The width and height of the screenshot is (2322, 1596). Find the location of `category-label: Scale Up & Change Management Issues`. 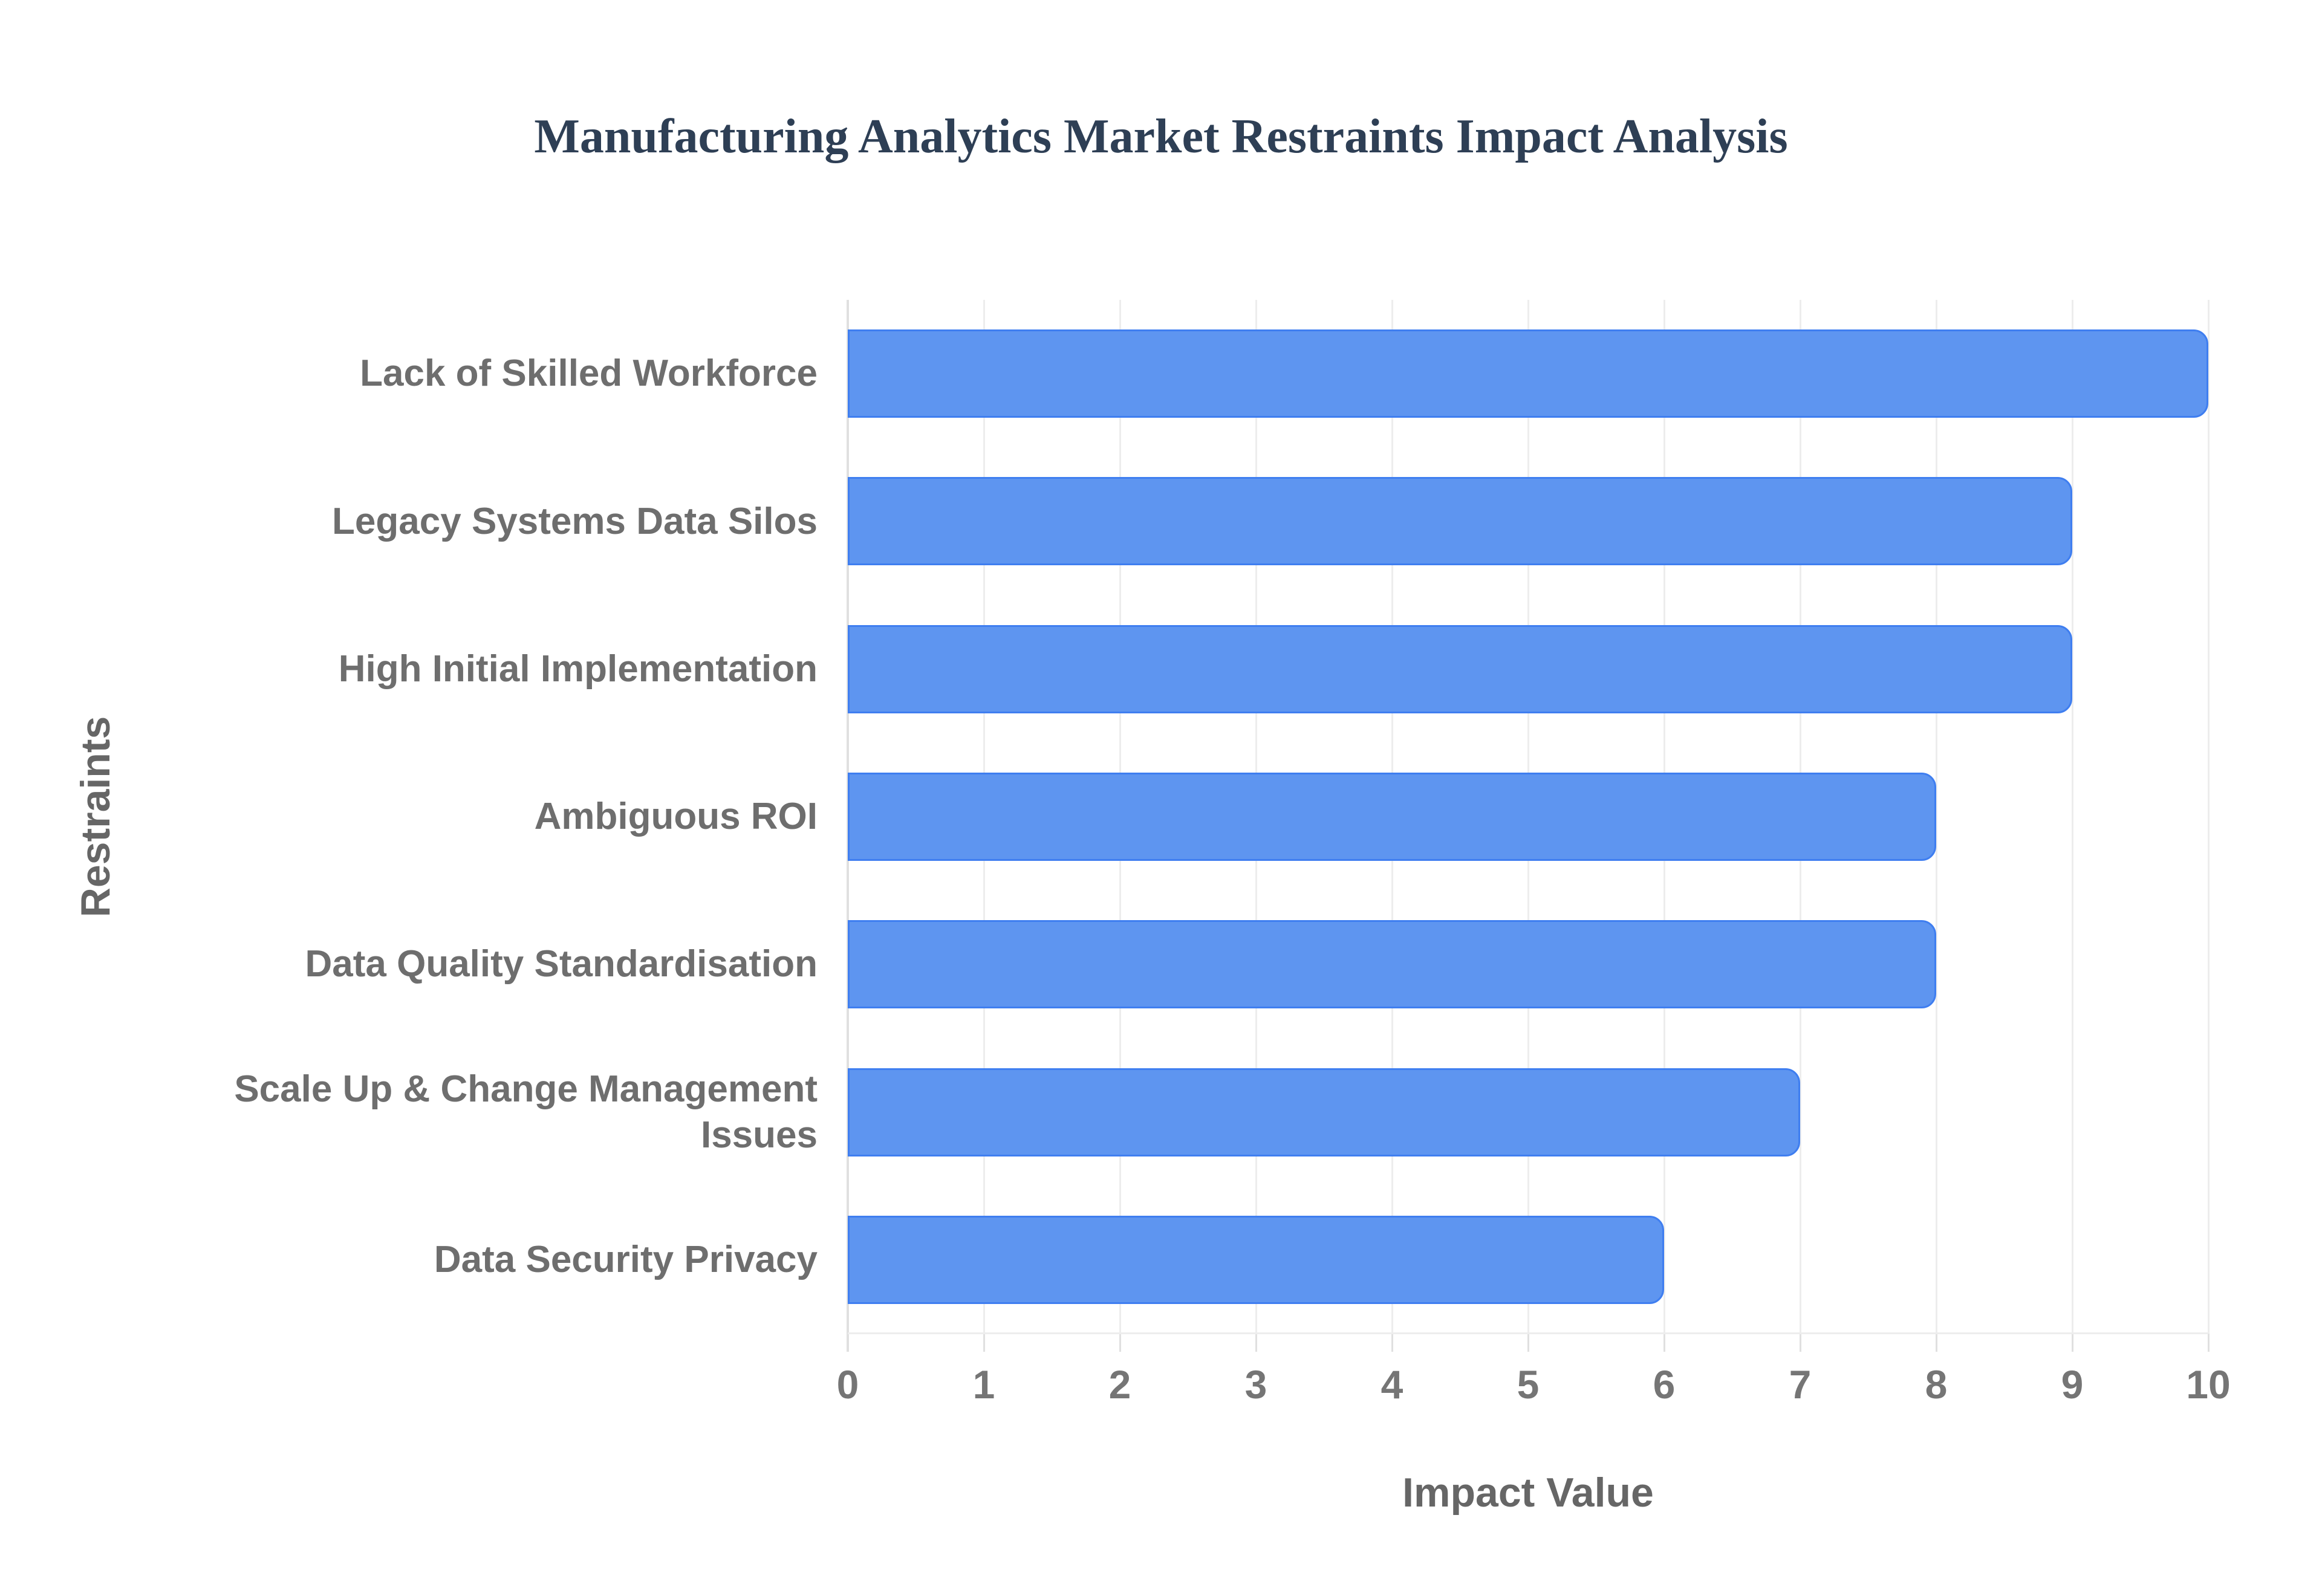

category-label: Scale Up & Change Management Issues is located at coordinates (526, 1112).